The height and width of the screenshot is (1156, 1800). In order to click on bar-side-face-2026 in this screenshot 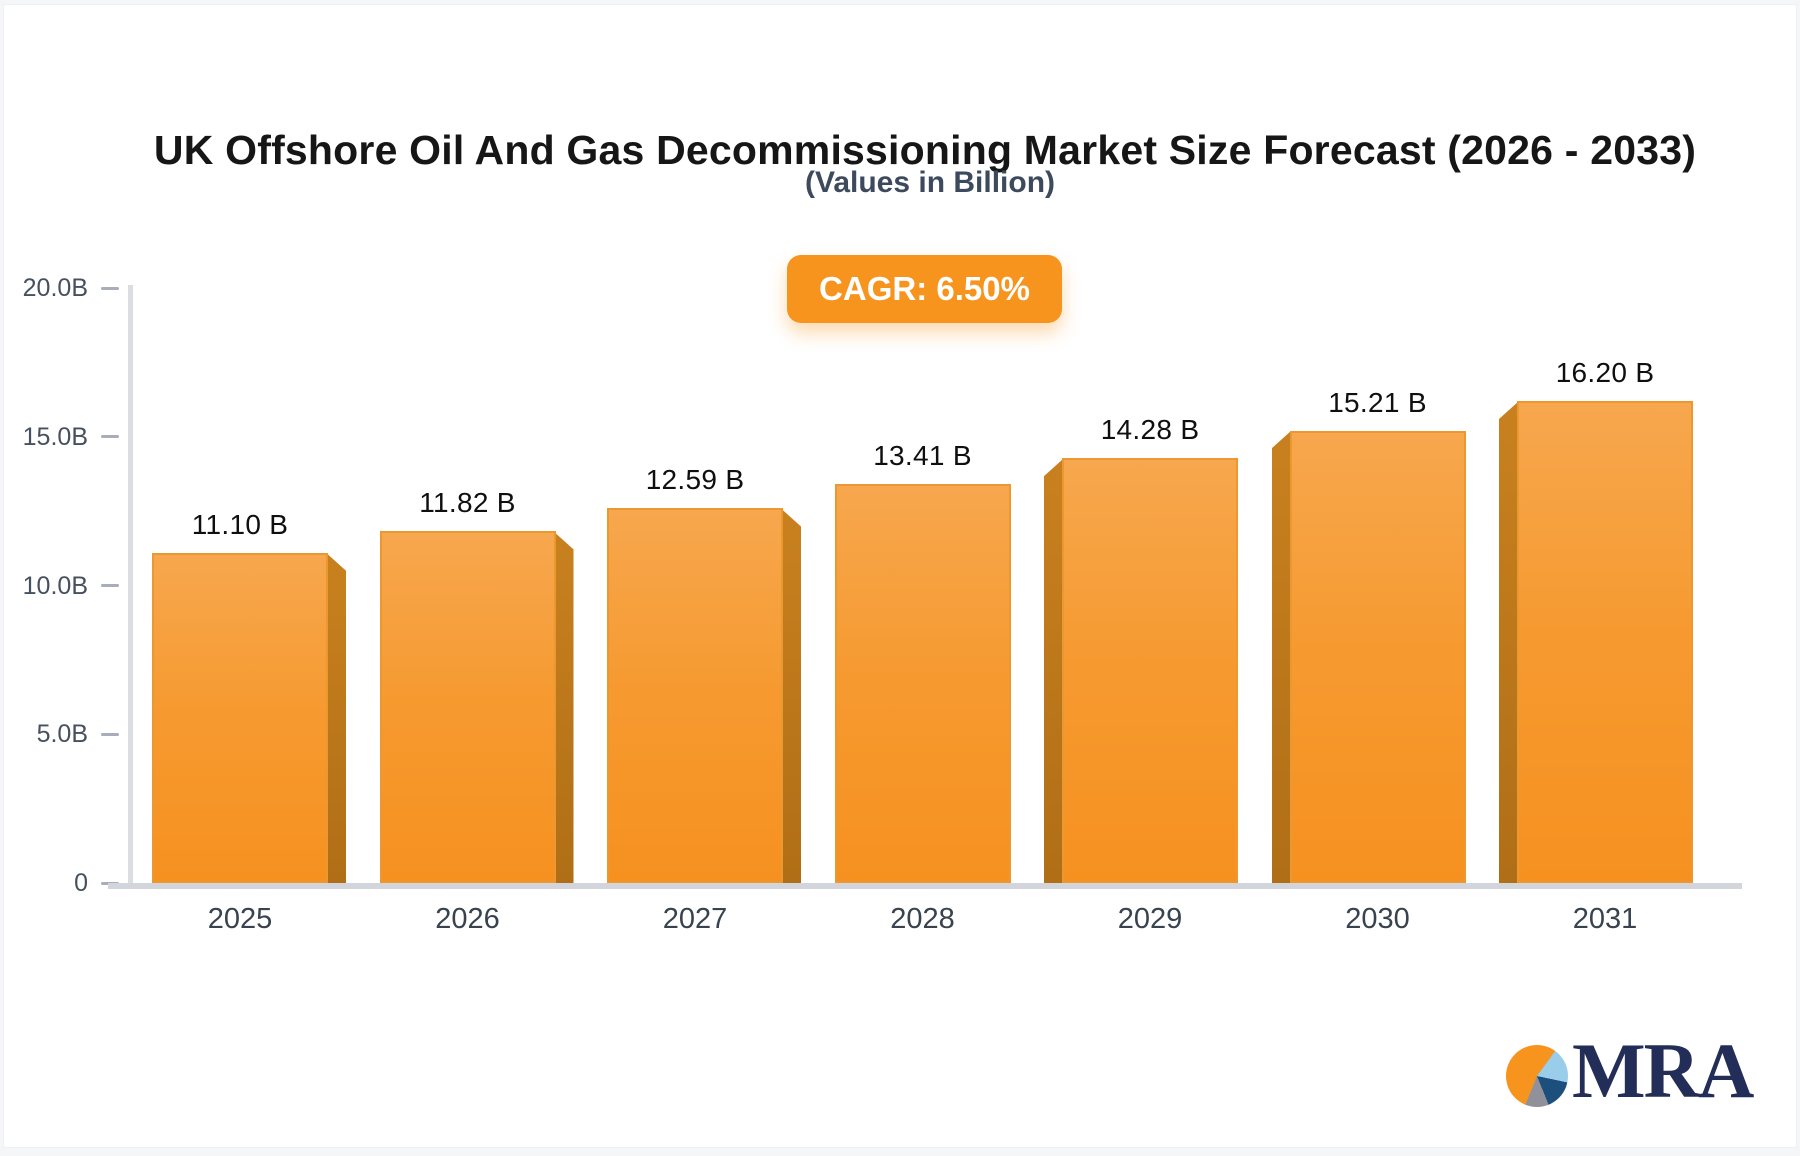, I will do `click(563, 707)`.